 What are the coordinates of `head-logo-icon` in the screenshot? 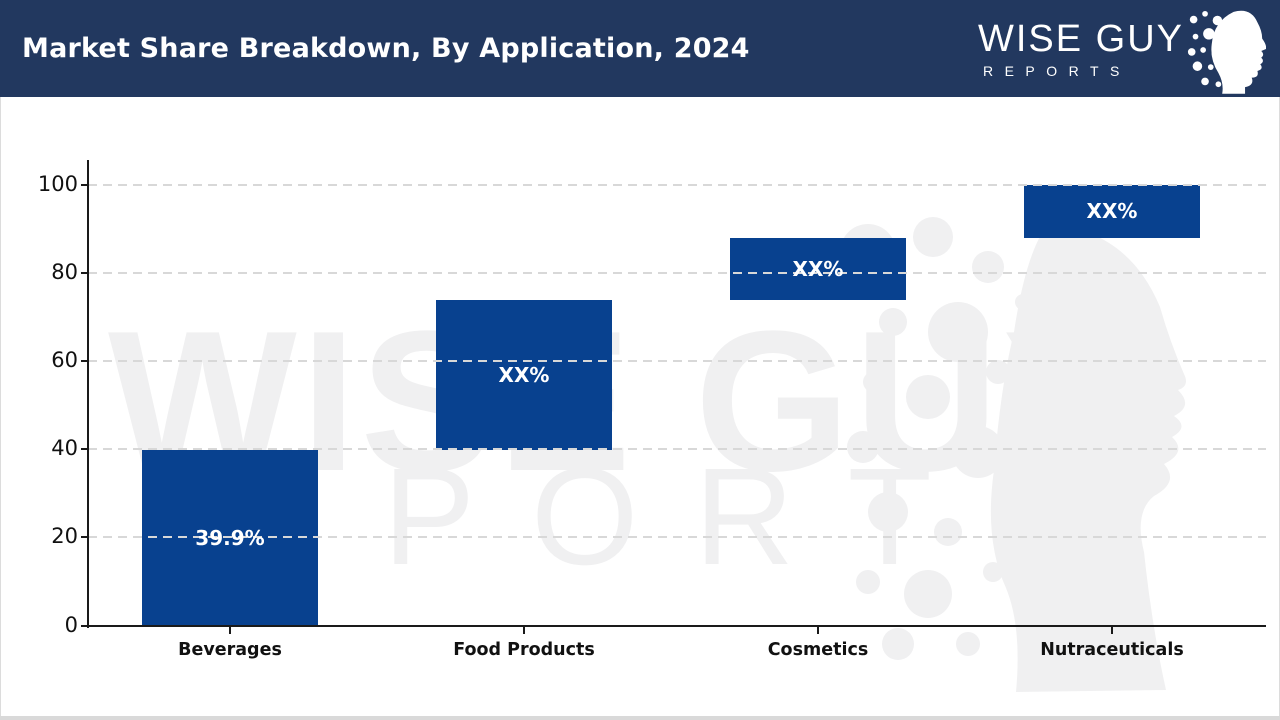 It's located at (1226, 52).